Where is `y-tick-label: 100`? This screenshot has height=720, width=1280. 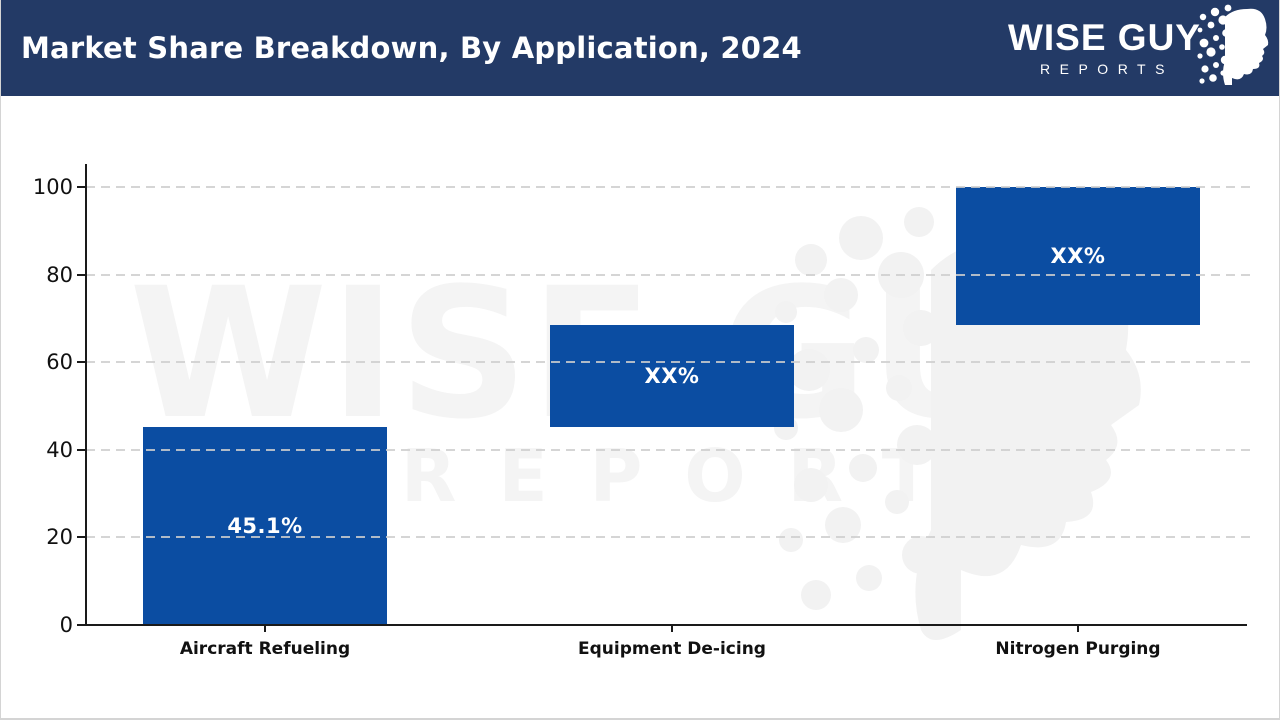 y-tick-label: 100 is located at coordinates (52, 187).